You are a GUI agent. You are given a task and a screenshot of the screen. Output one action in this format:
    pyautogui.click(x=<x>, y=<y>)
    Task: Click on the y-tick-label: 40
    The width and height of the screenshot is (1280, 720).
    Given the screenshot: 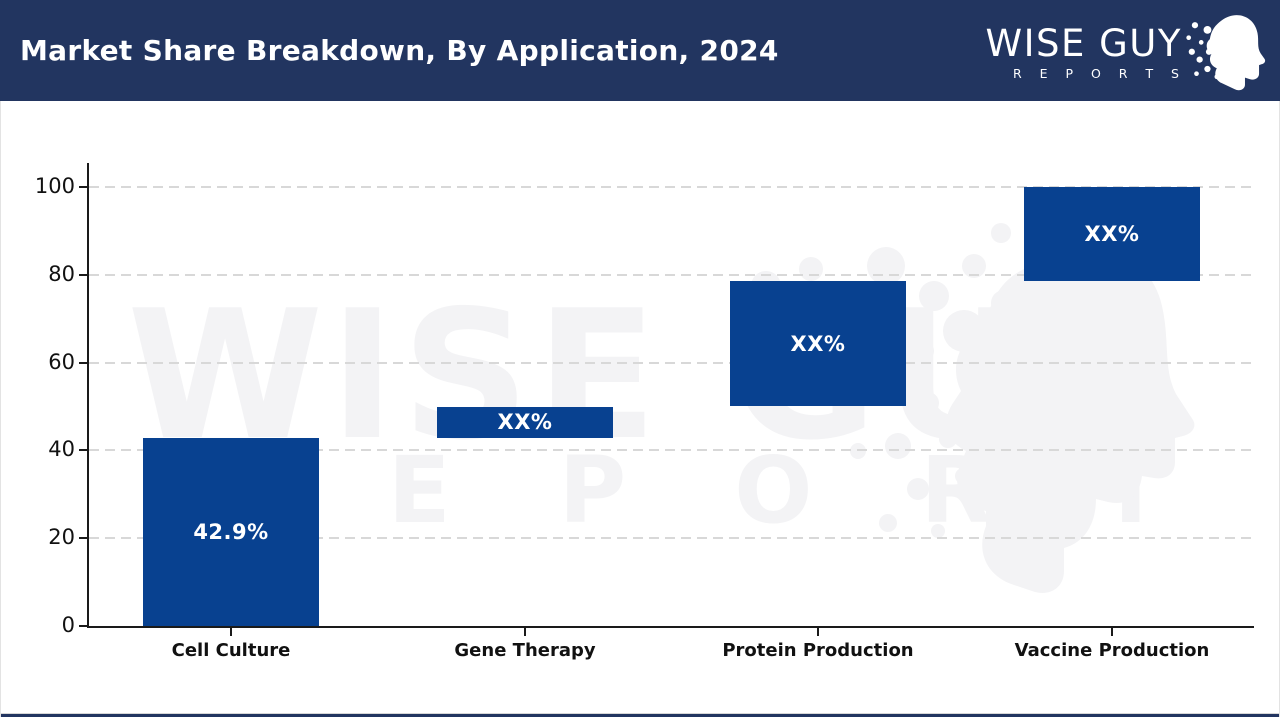 What is the action you would take?
    pyautogui.click(x=61, y=449)
    